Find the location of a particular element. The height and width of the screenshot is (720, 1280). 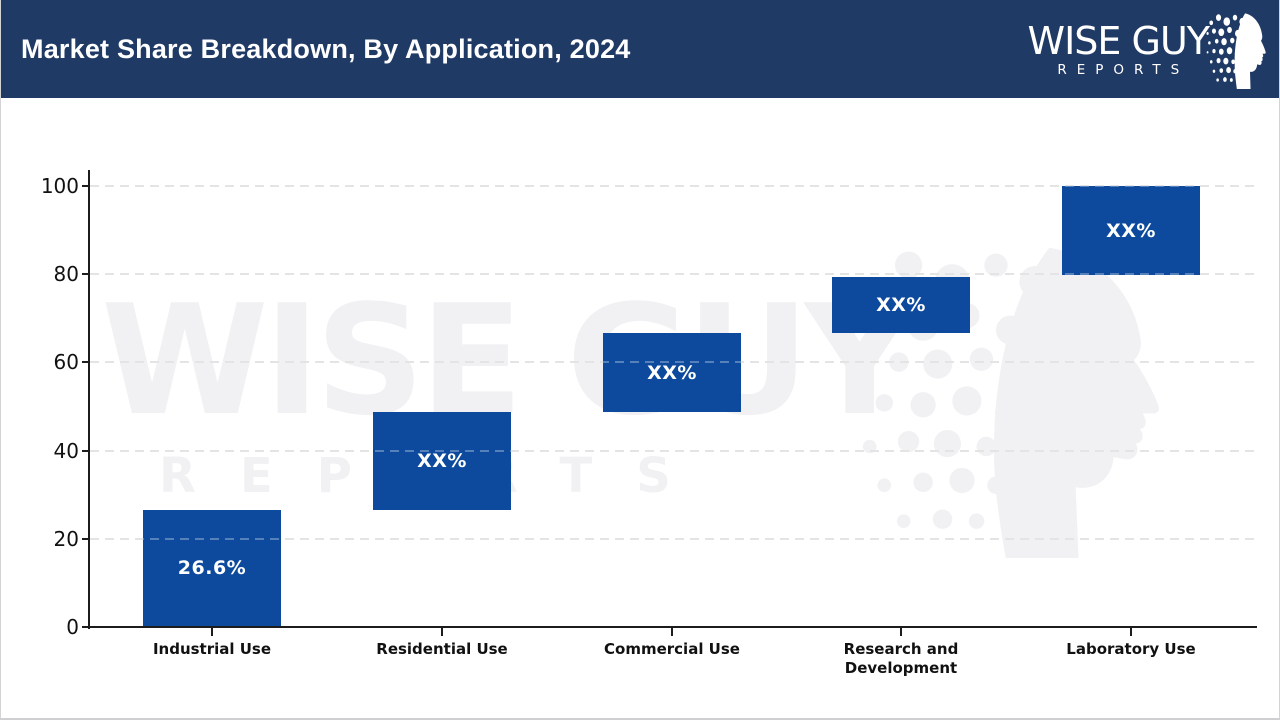

y-tick-label-40: 40 is located at coordinates (66, 450).